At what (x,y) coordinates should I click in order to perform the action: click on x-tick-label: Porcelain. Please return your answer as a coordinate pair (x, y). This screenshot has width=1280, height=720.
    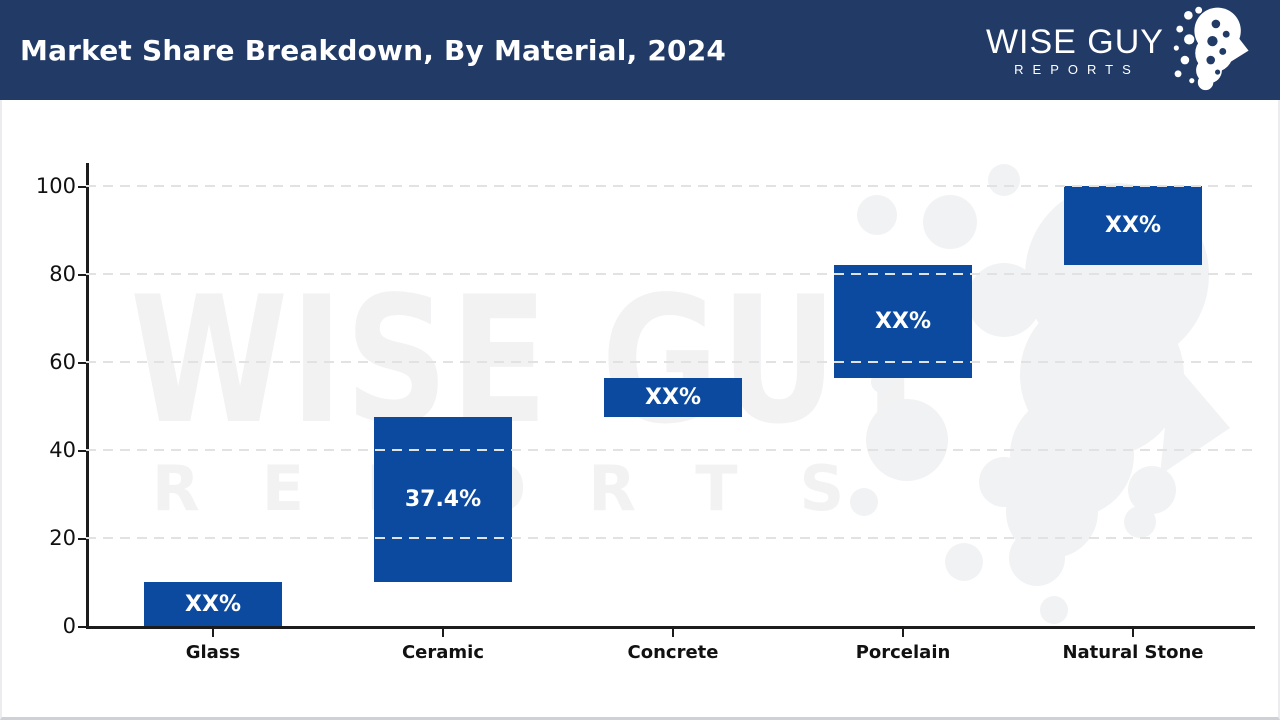
    Looking at the image, I should click on (903, 652).